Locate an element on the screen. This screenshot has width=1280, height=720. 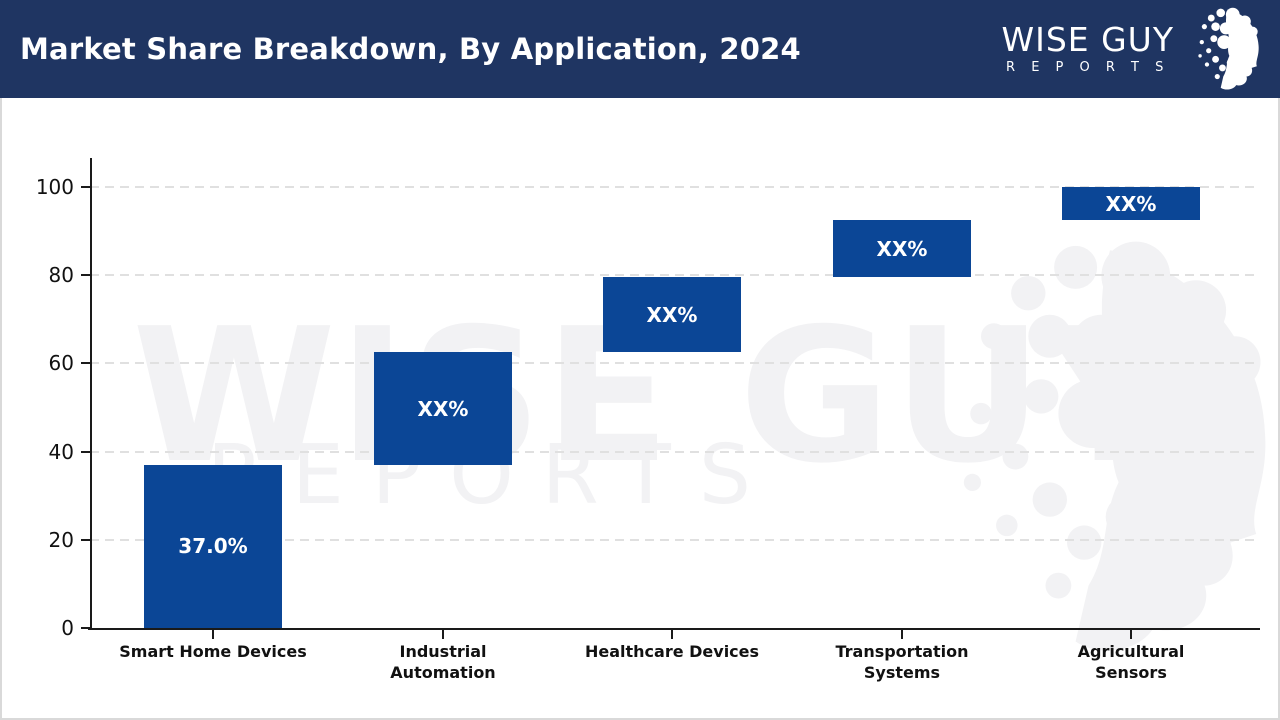
bar-smart-home-devices: 37.0% is located at coordinates (213, 546).